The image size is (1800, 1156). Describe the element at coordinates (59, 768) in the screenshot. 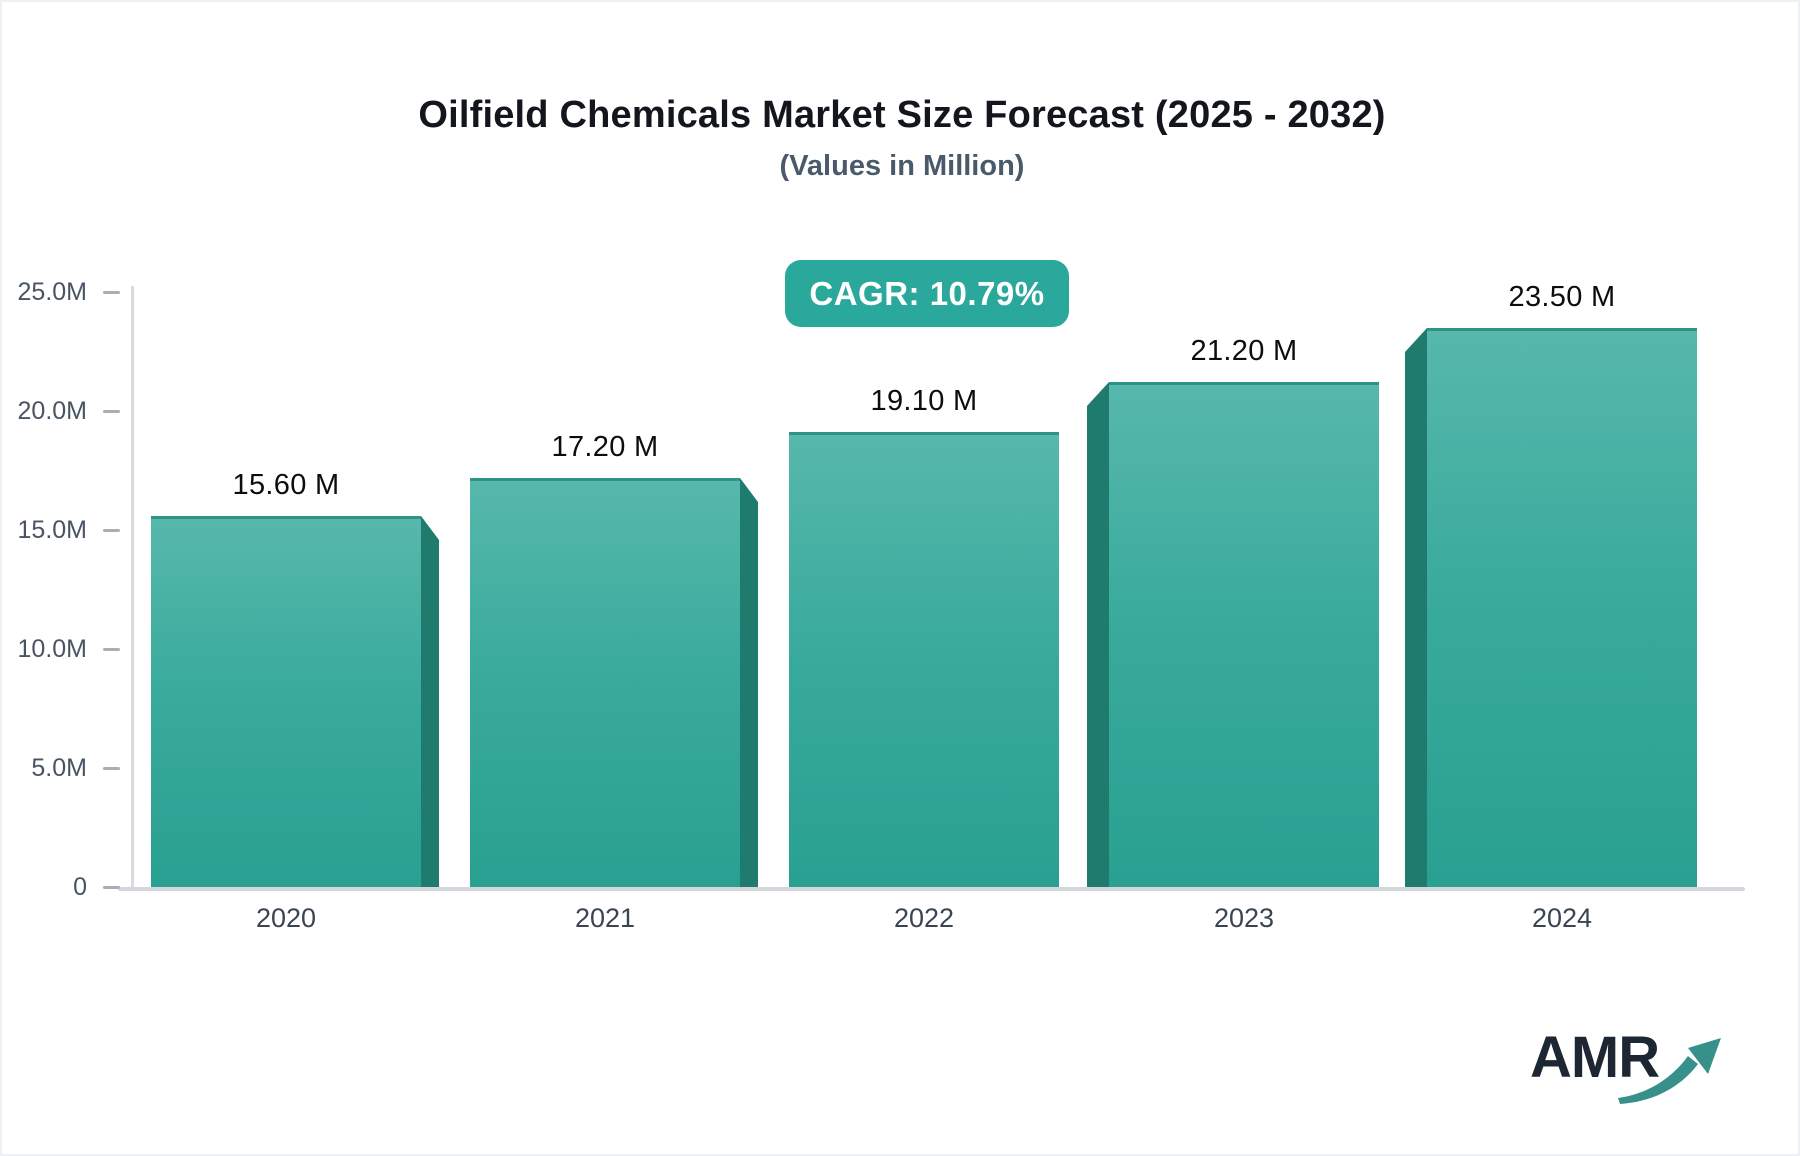

I see `y-axis-tick-label: 5.0M` at that location.